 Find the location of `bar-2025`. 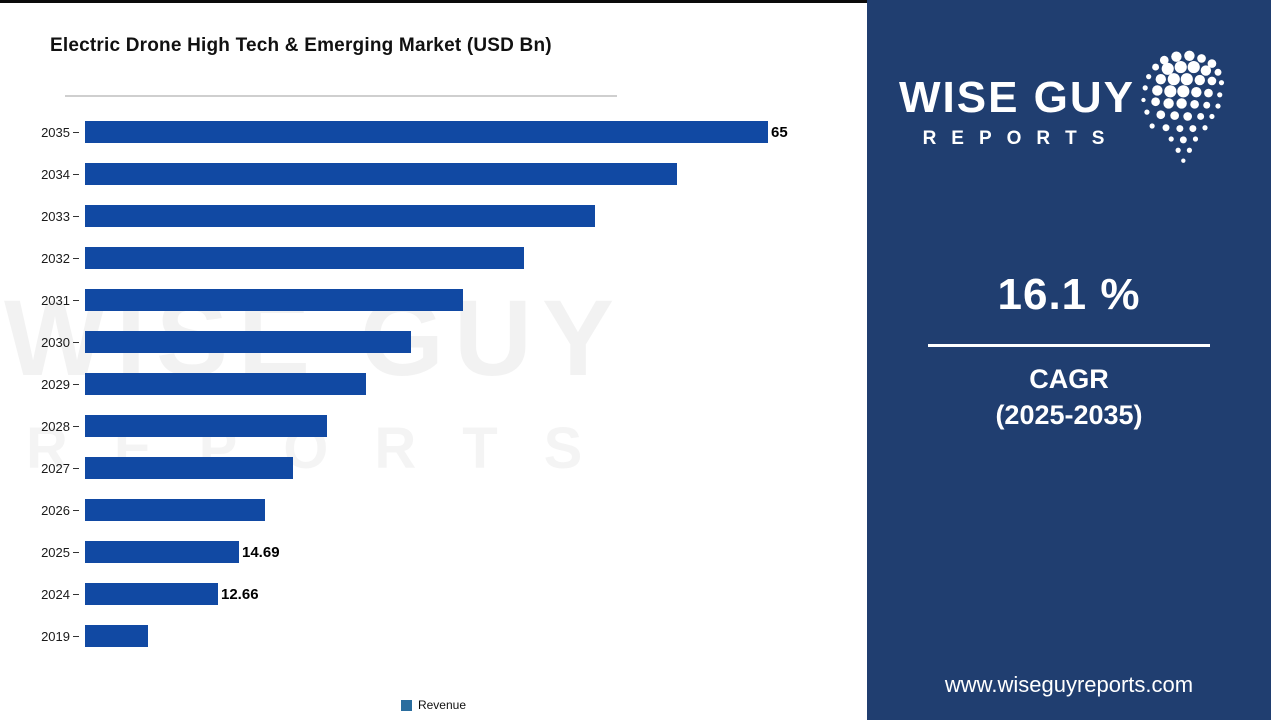

bar-2025 is located at coordinates (162, 552).